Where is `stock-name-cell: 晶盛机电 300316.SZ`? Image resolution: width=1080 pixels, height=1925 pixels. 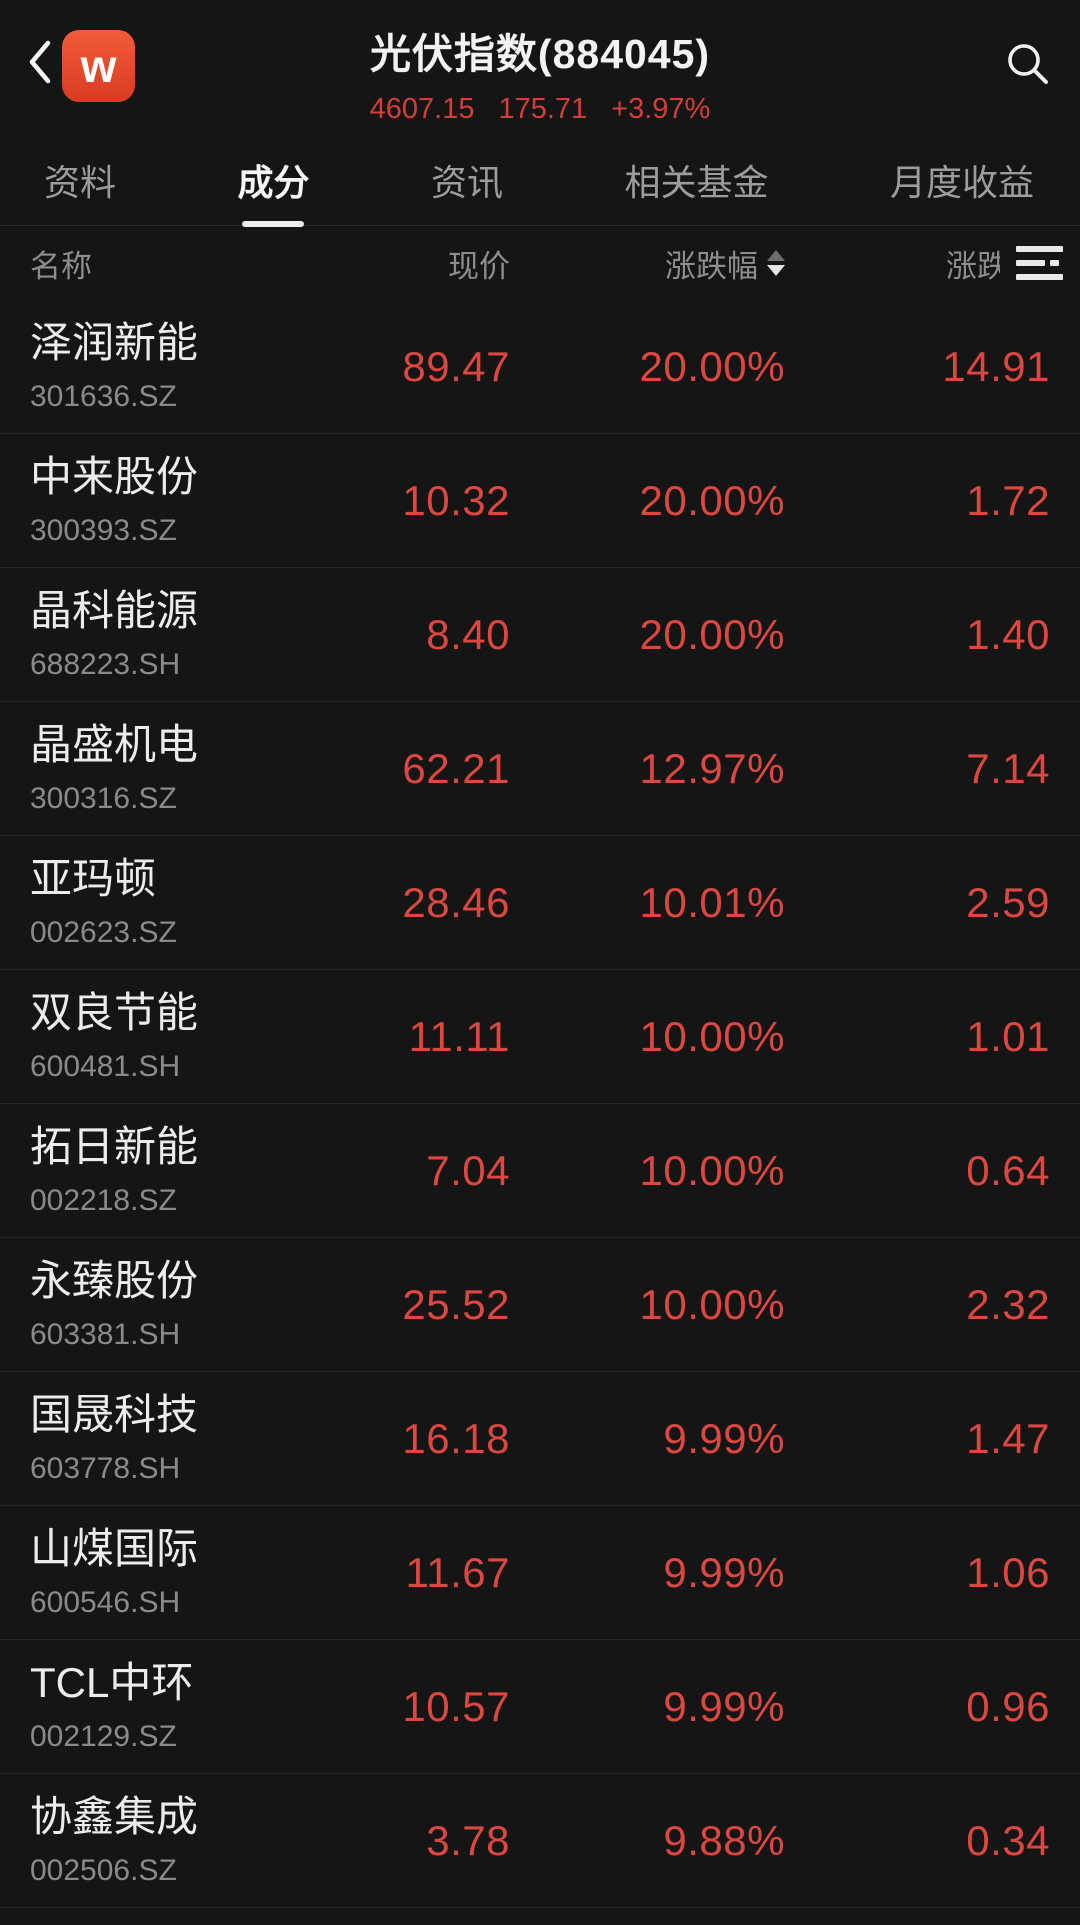 stock-name-cell: 晶盛机电 300316.SZ is located at coordinates (180, 768).